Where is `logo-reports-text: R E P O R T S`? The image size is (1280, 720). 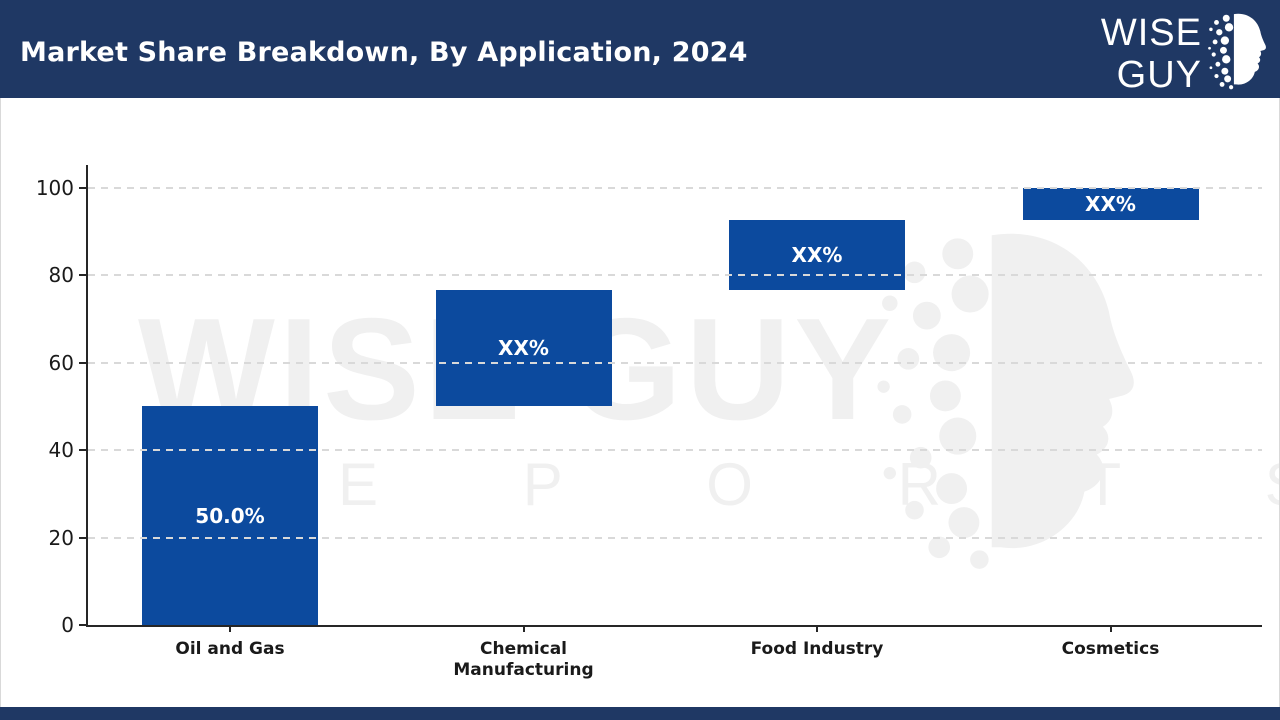 logo-reports-text: R E P O R T S is located at coordinates (1119, 114).